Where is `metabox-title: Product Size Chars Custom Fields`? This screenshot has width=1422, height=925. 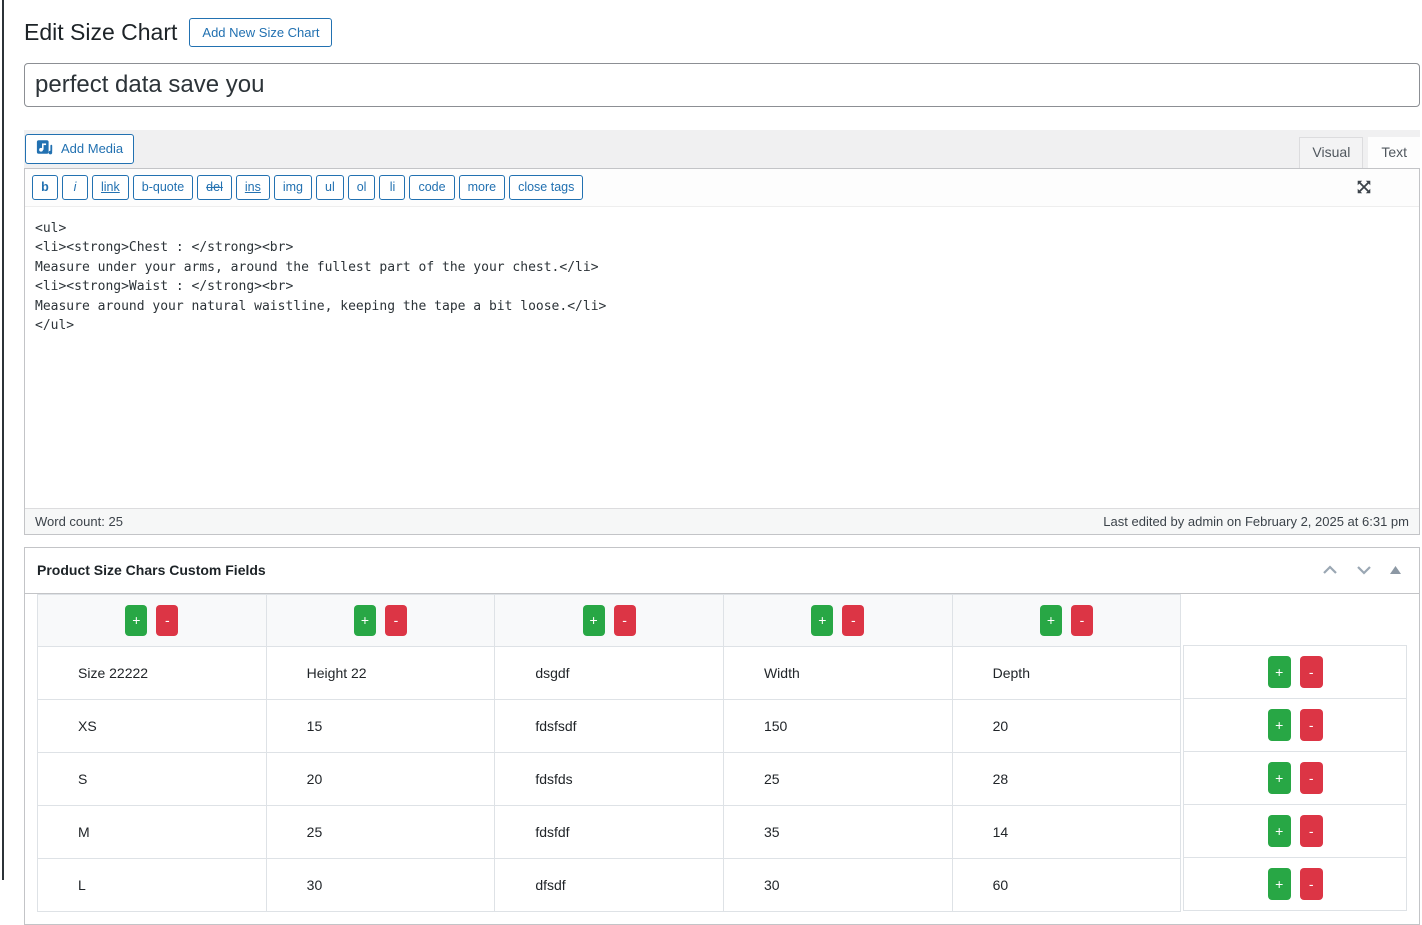
metabox-title: Product Size Chars Custom Fields is located at coordinates (151, 570).